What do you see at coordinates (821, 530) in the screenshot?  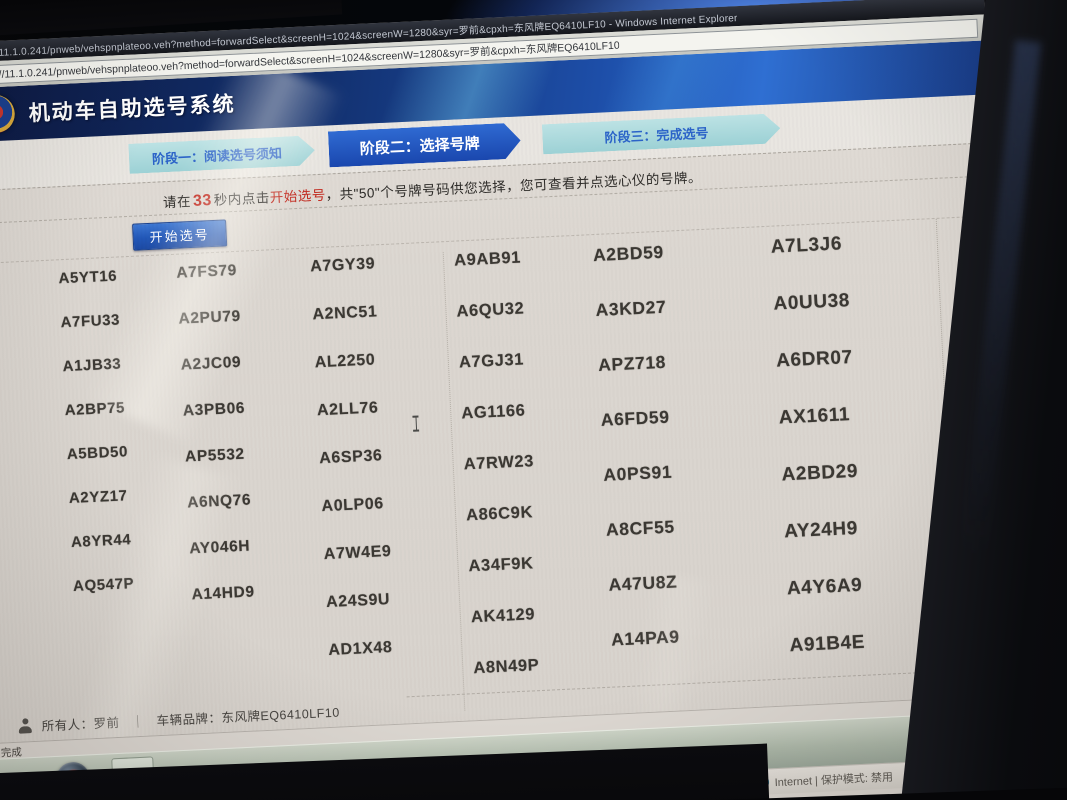 I see `plate-number: AY24H9` at bounding box center [821, 530].